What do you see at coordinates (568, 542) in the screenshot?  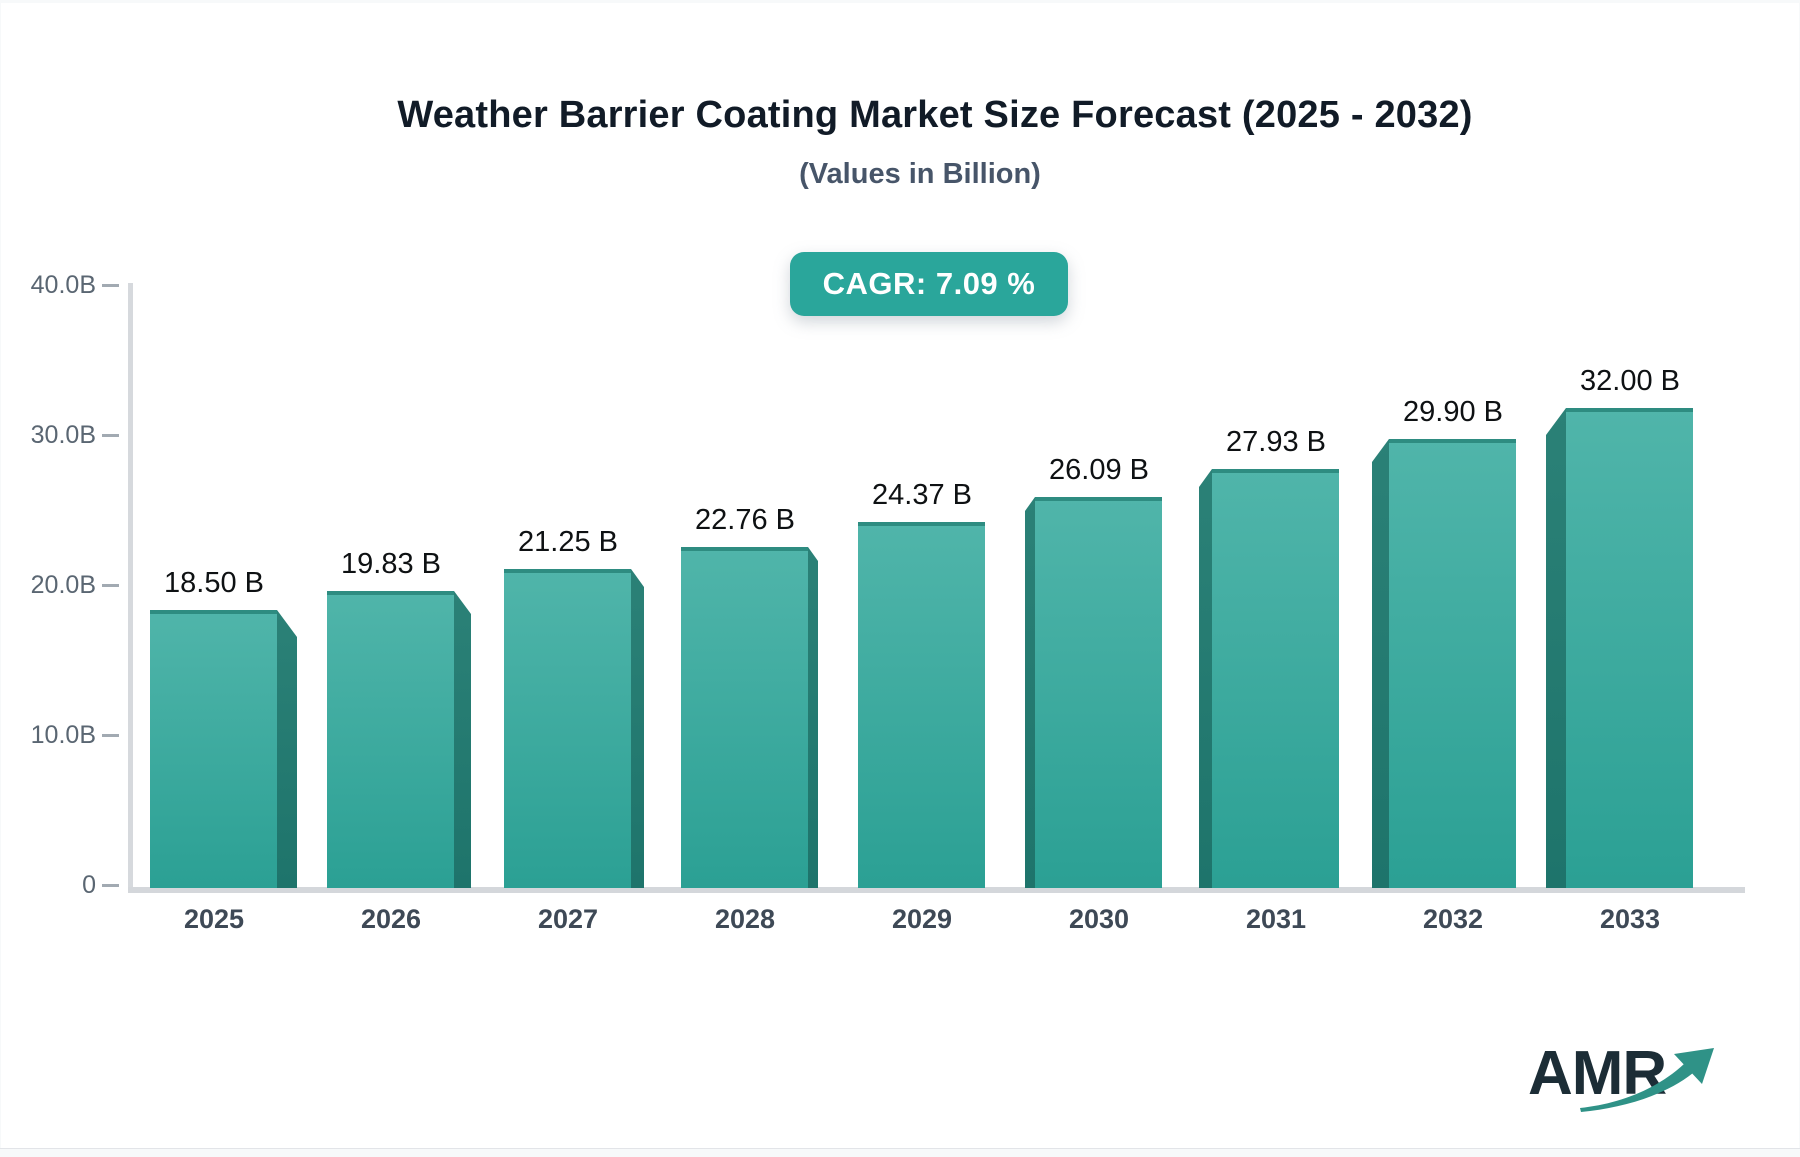 I see `bar-value-label: 21.25 B` at bounding box center [568, 542].